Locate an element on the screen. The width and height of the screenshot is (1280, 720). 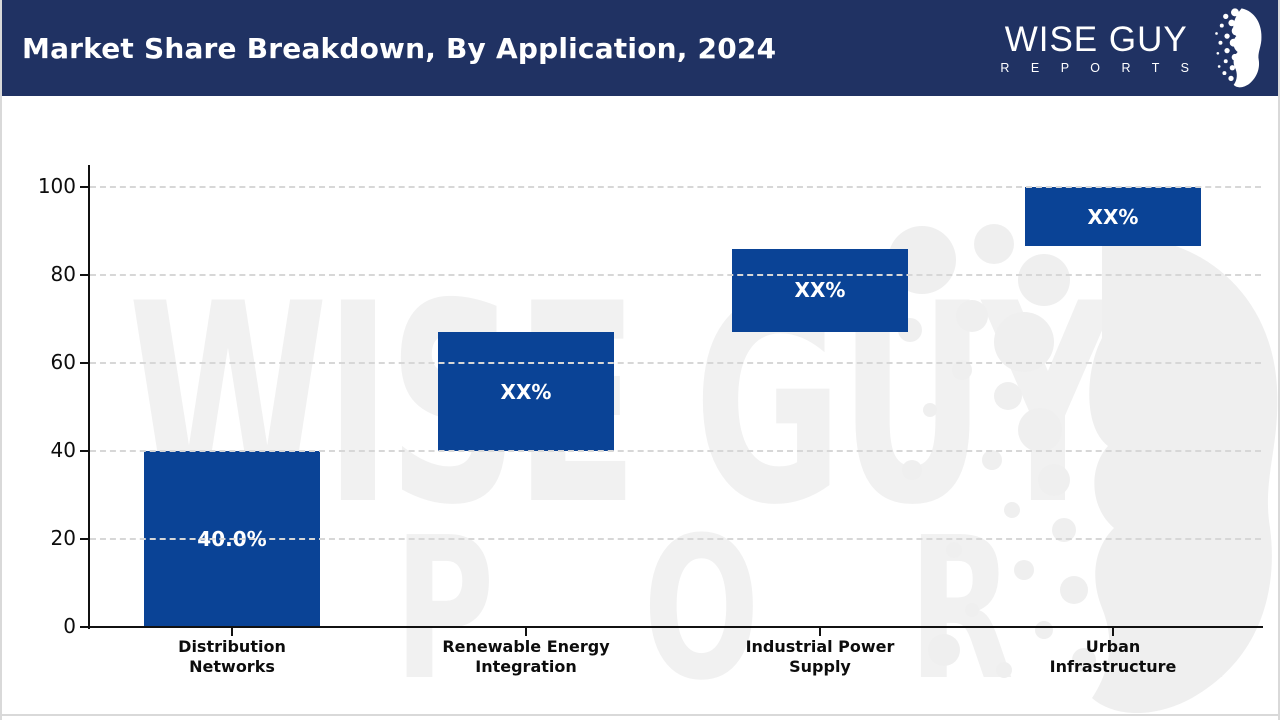
x-category-line: Supply is located at coordinates (820, 666).